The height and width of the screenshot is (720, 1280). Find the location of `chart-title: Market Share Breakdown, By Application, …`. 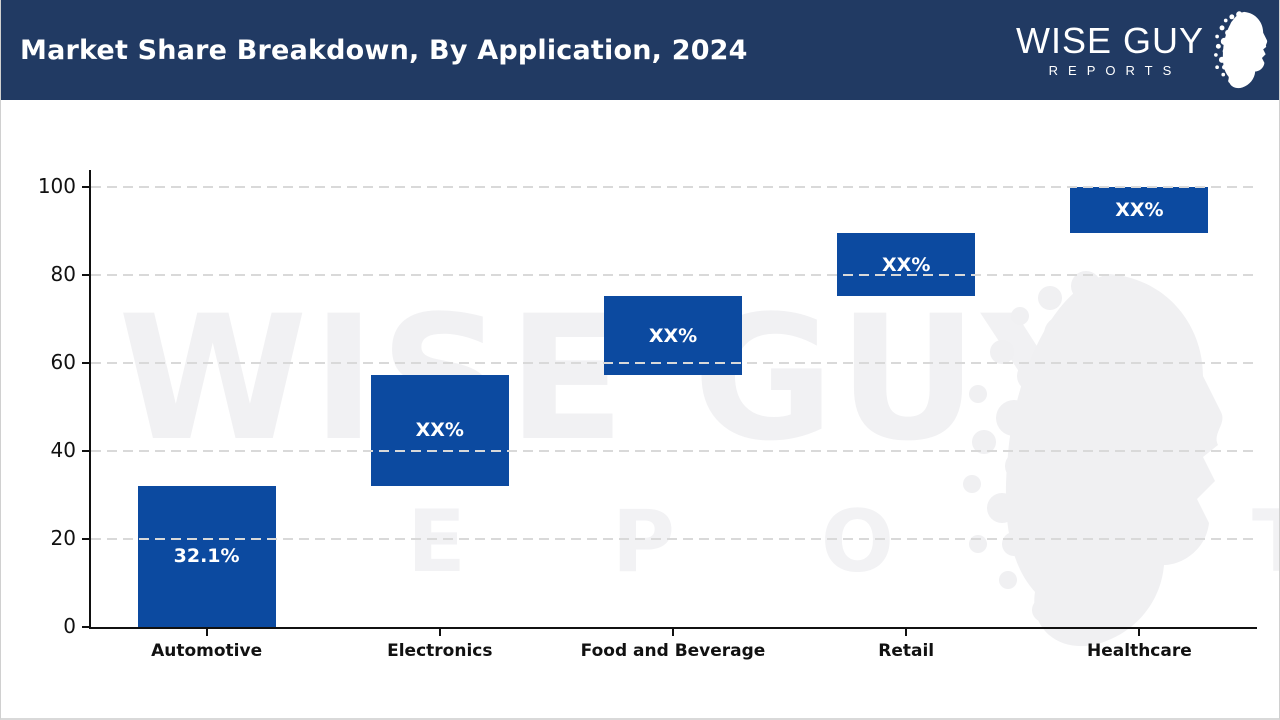

chart-title: Market Share Breakdown, By Application, … is located at coordinates (384, 50).